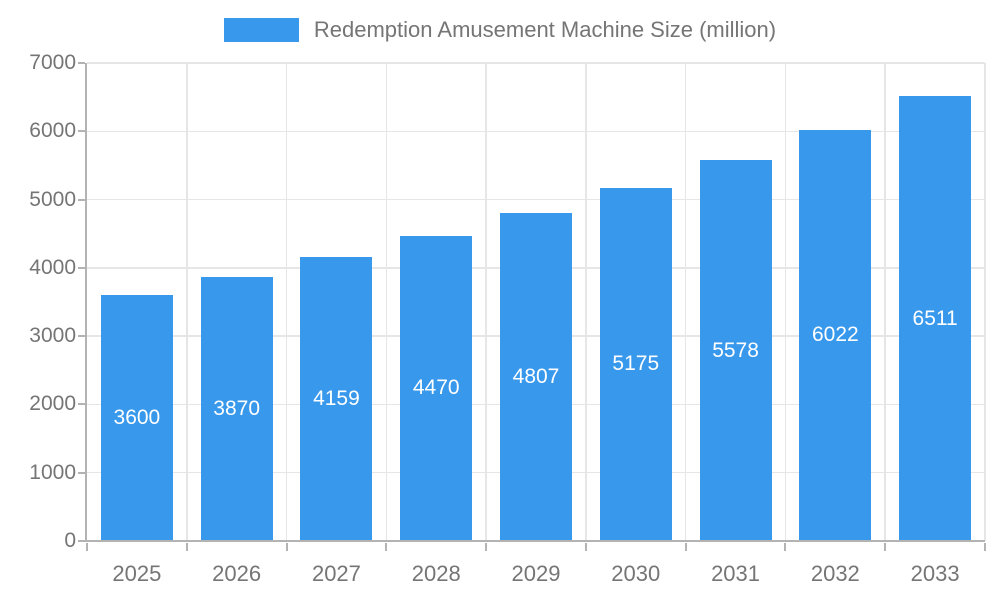 The width and height of the screenshot is (1000, 600). I want to click on x-axis-label: 2026, so click(237, 573).